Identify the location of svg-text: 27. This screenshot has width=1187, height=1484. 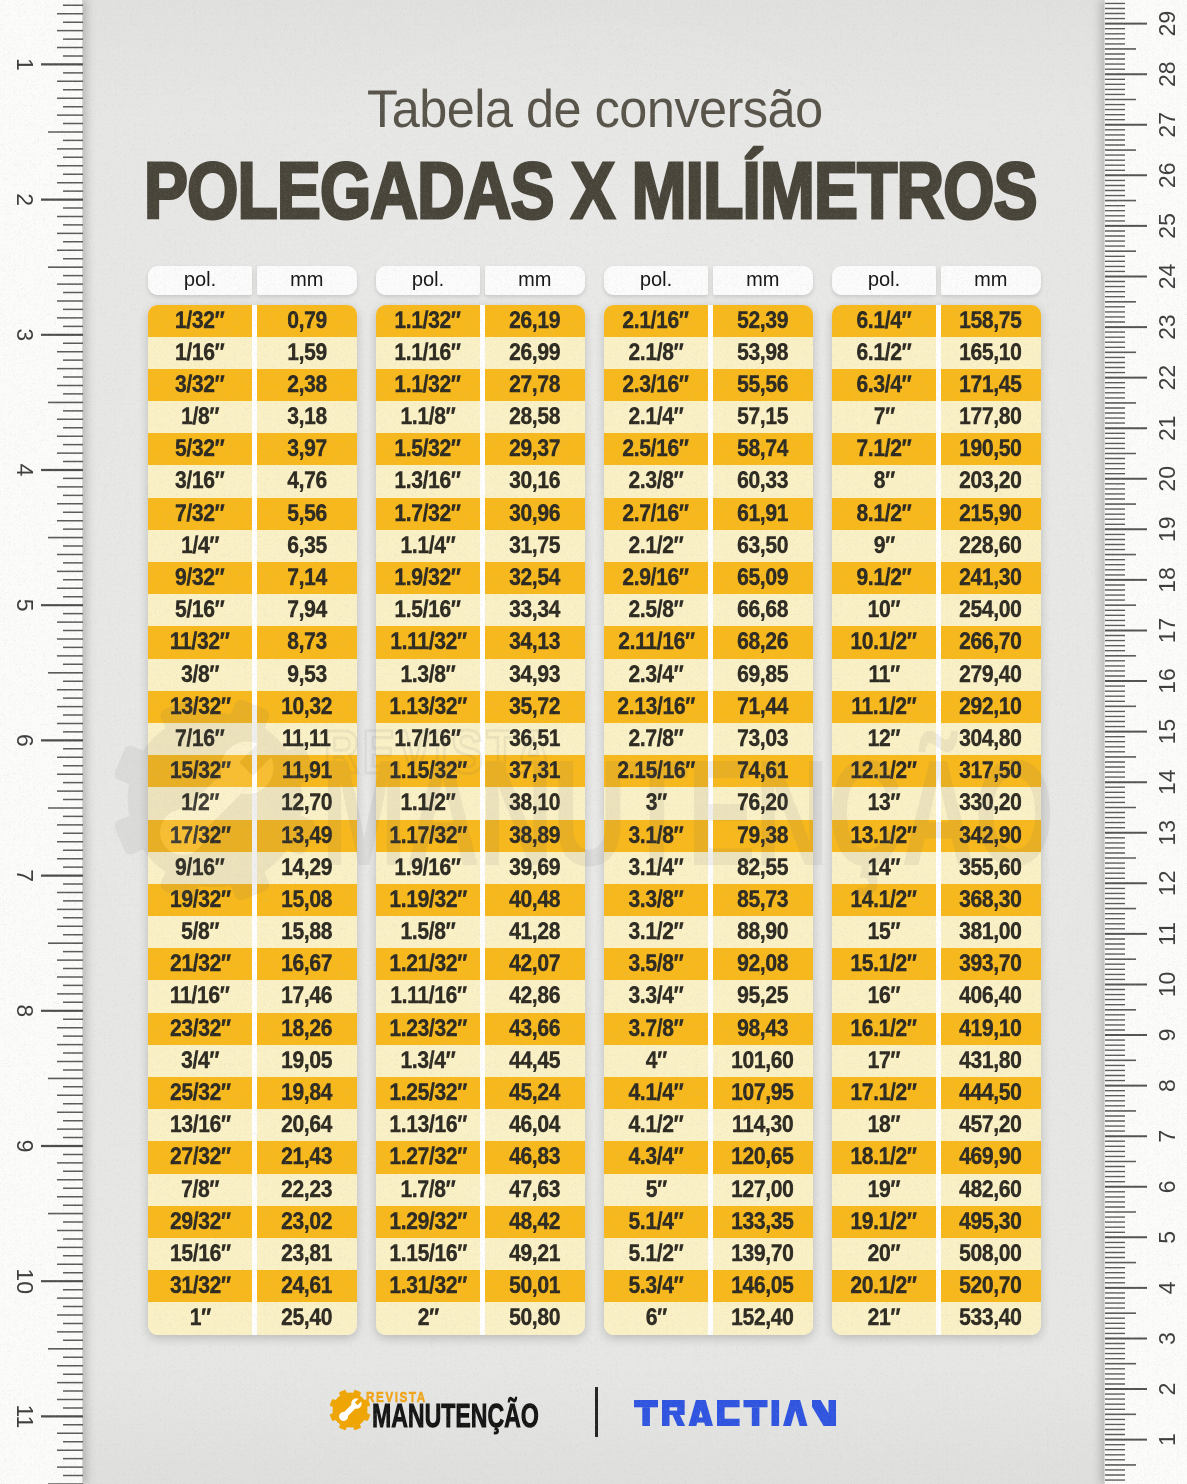
(1167, 125).